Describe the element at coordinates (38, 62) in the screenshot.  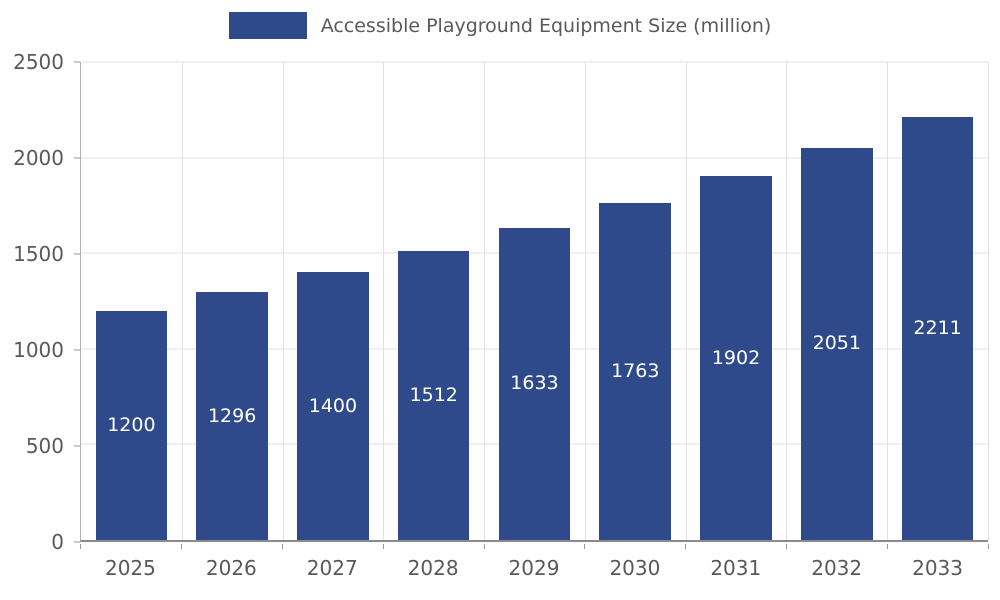
I see `y-tick-label: 2500` at that location.